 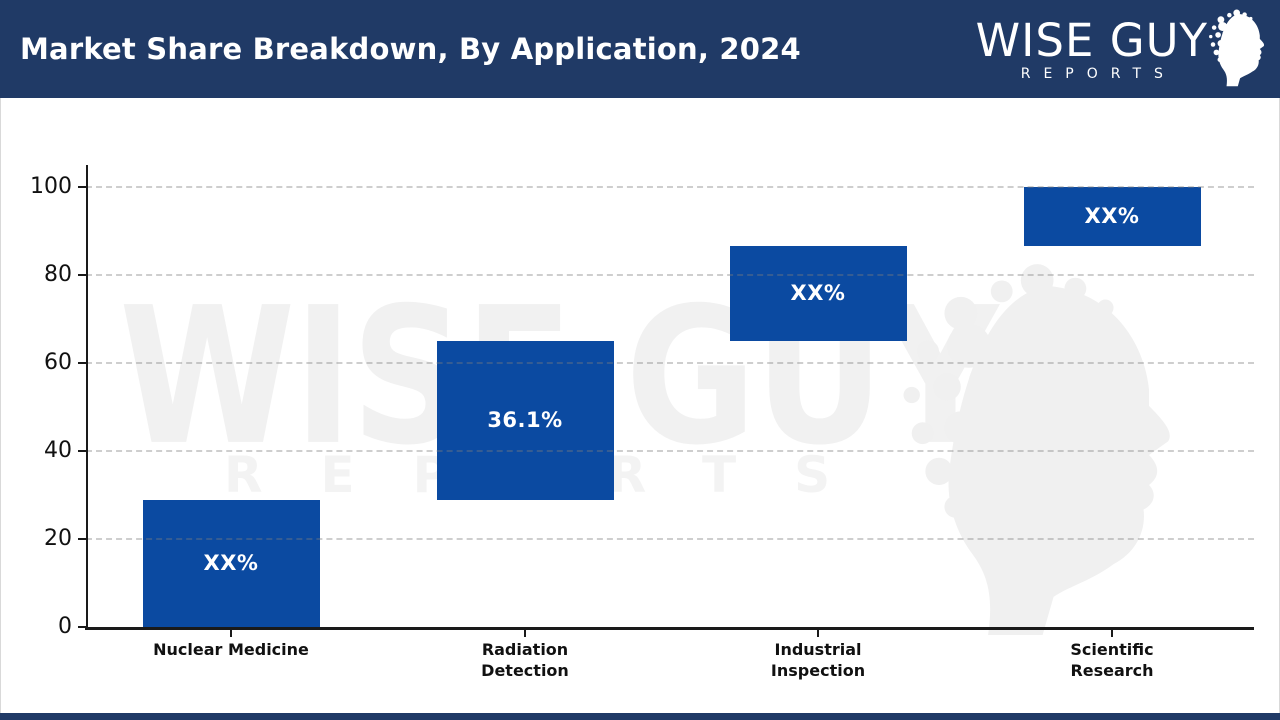 I want to click on y-tick-label: 60, so click(x=58, y=362).